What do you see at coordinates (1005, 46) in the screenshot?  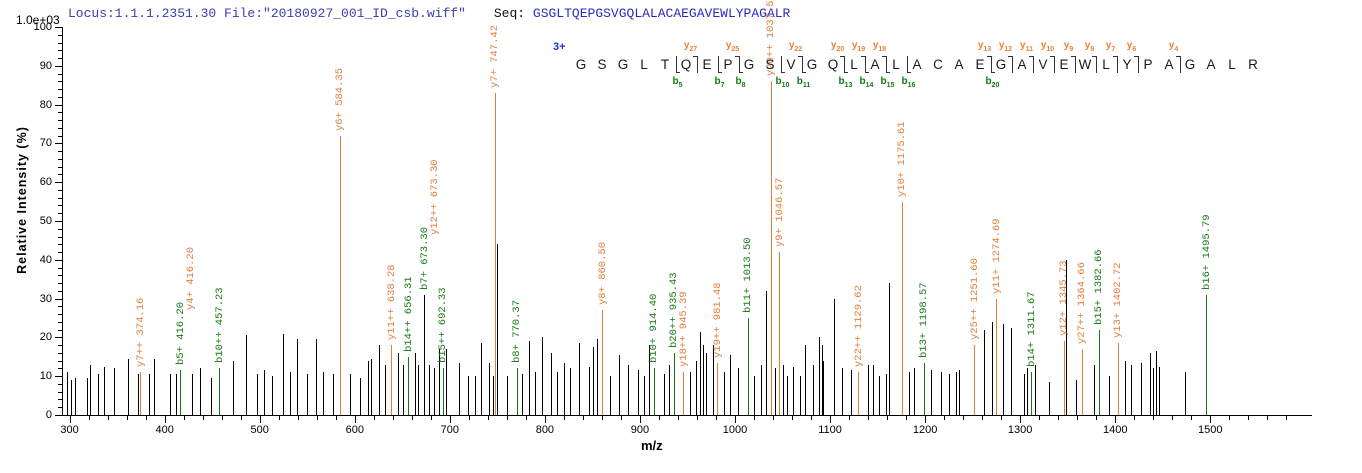 I see `y-ion-marker: y12` at bounding box center [1005, 46].